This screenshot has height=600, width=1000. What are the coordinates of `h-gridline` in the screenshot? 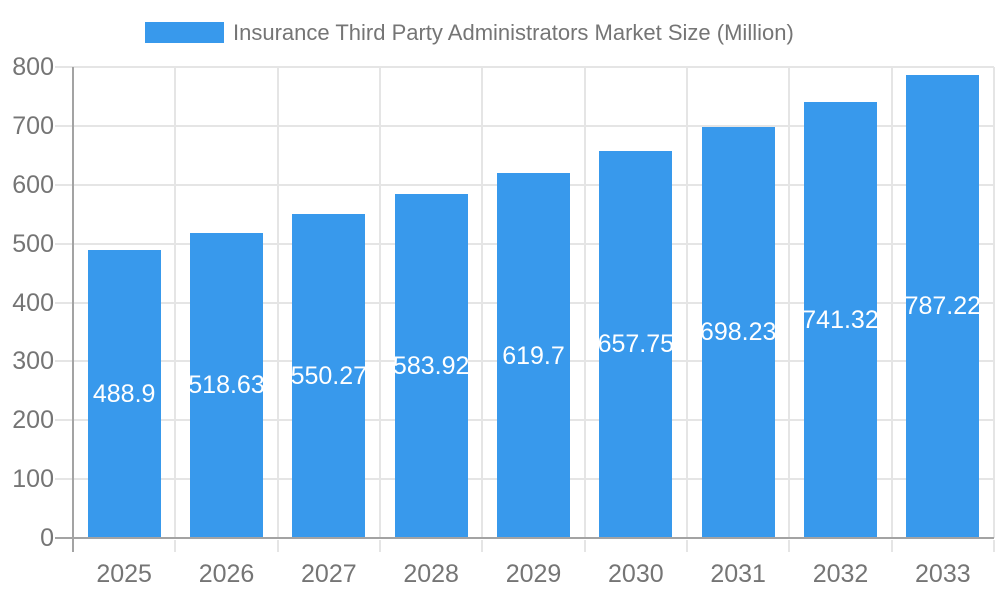 It's located at (533, 67).